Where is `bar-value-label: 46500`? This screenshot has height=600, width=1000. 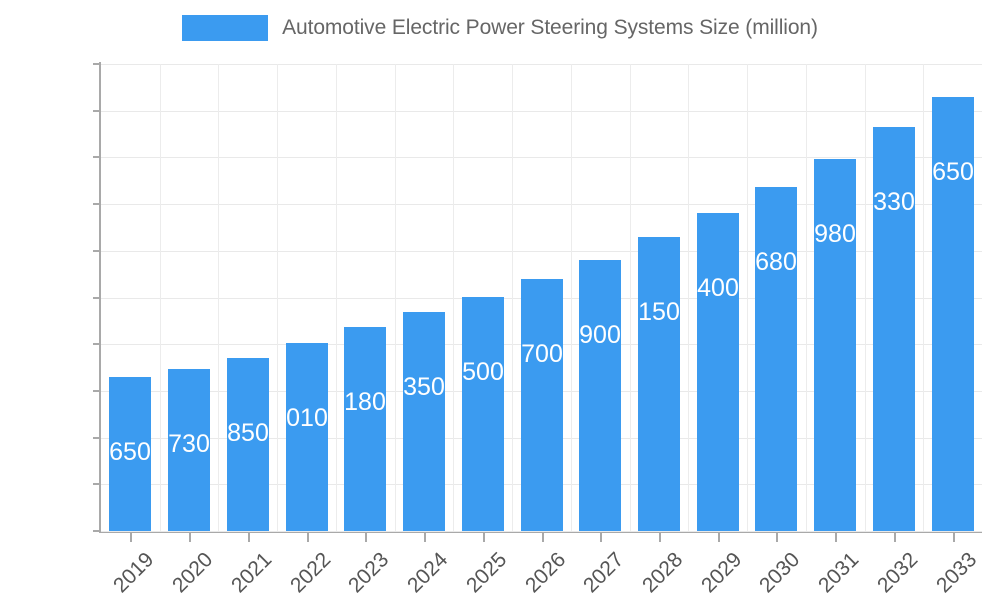
bar-value-label: 46500 is located at coordinates (953, 172).